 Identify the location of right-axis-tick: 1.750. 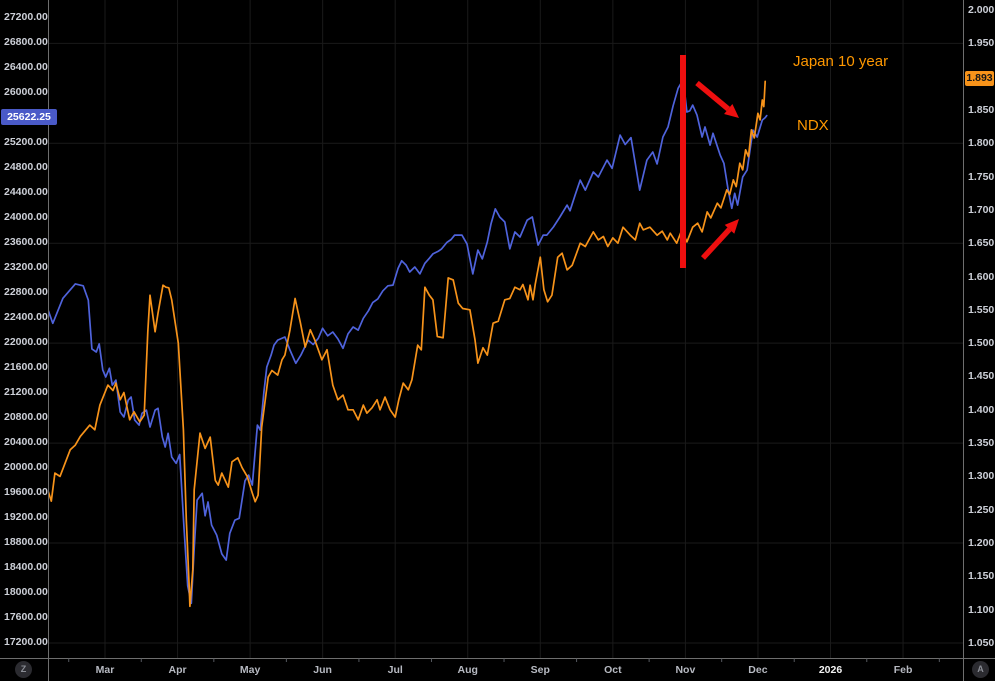
(981, 176).